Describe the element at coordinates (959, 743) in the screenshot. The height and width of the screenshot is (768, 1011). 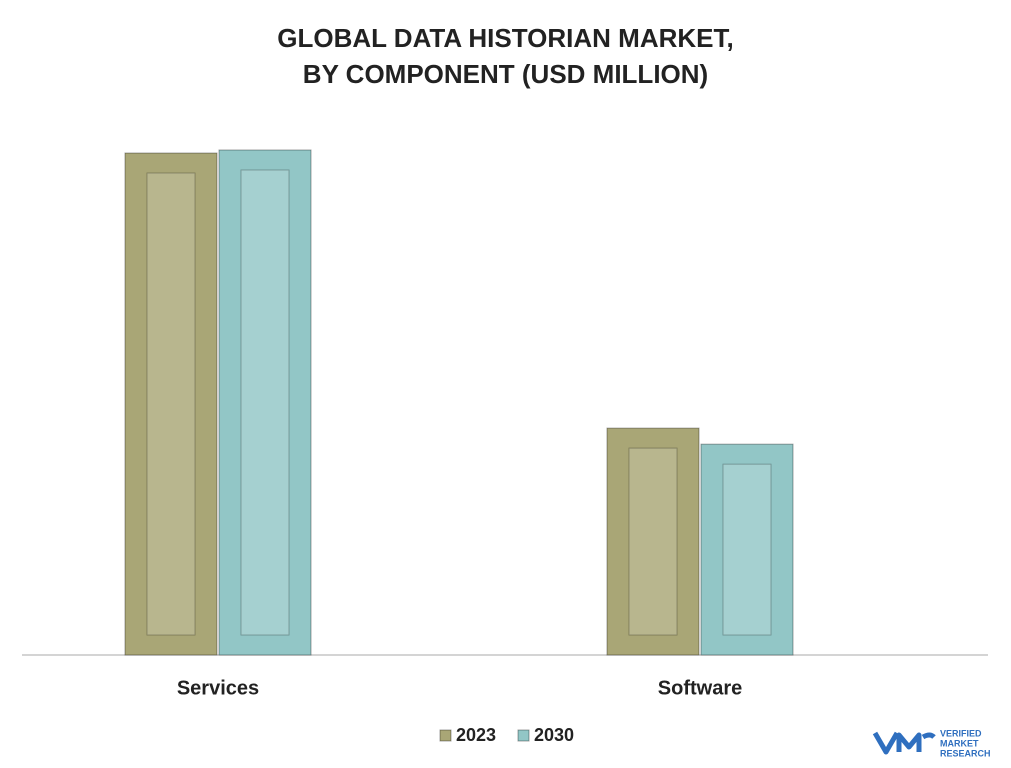
I see `logo-text: MARKET` at that location.